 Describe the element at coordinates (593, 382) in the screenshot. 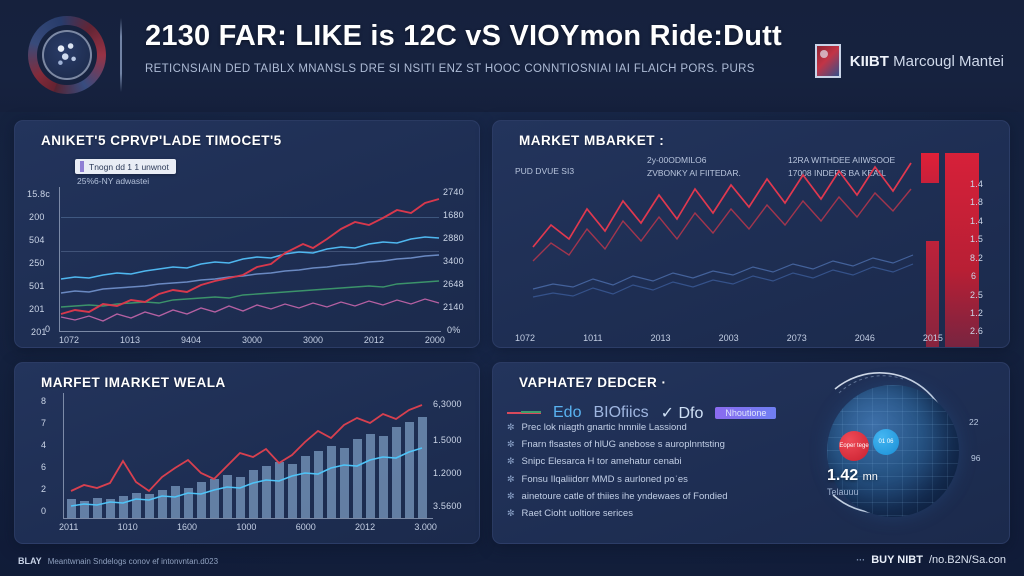

I see `panel-title-bottom-right: VAPHATE7 DEDCER ·` at that location.